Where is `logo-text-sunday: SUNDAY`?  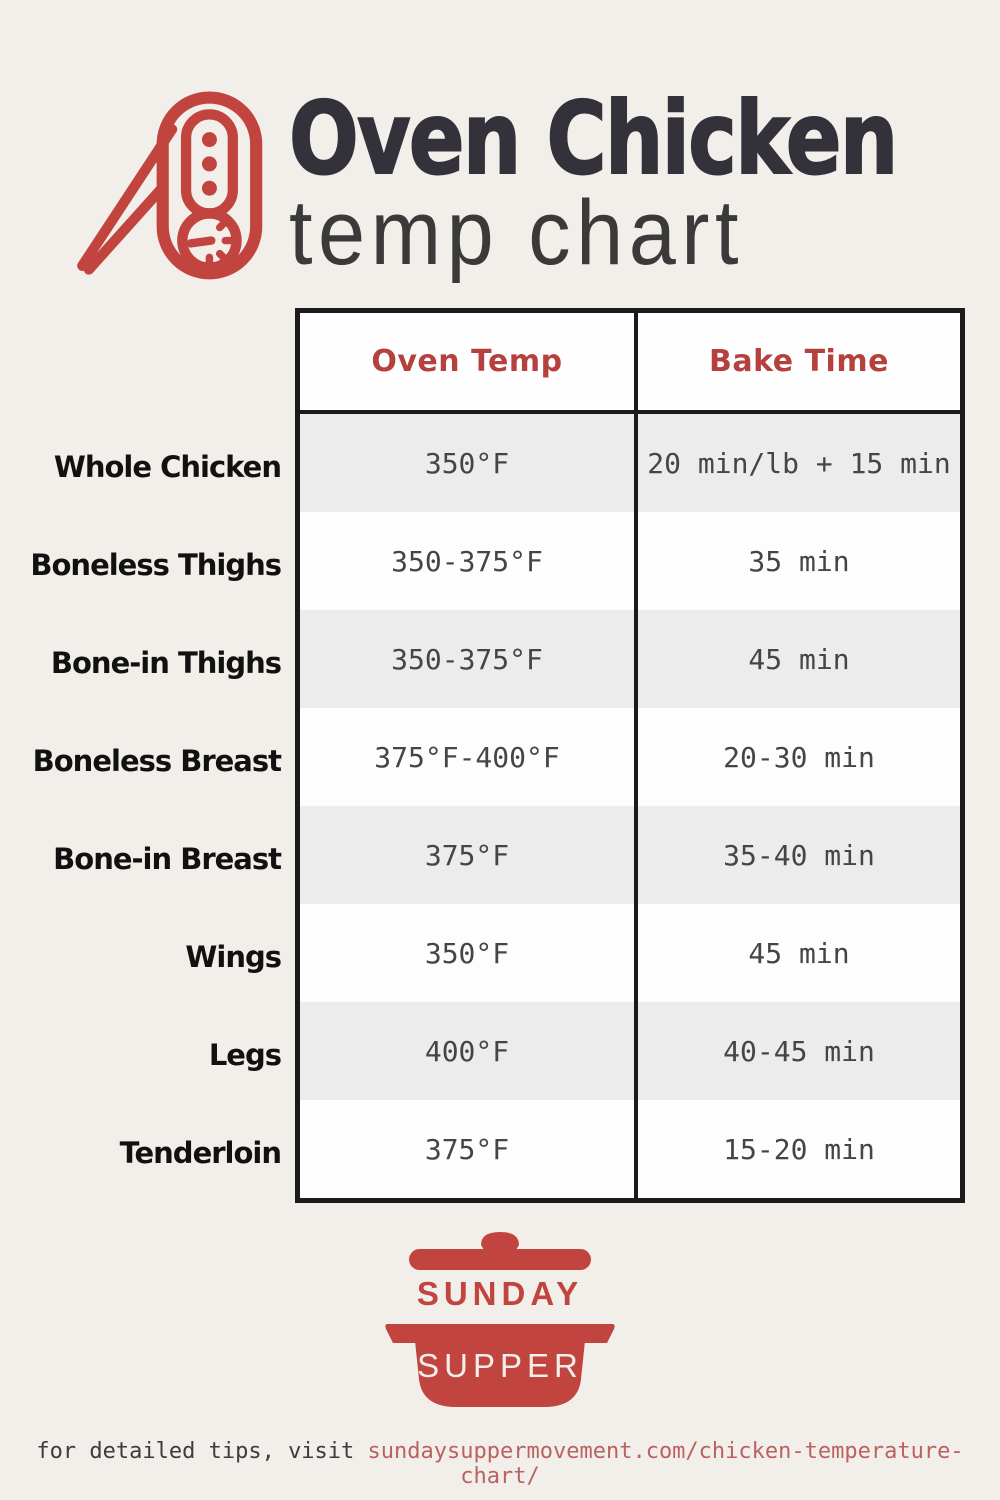
logo-text-sunday: SUNDAY is located at coordinates (500, 1293).